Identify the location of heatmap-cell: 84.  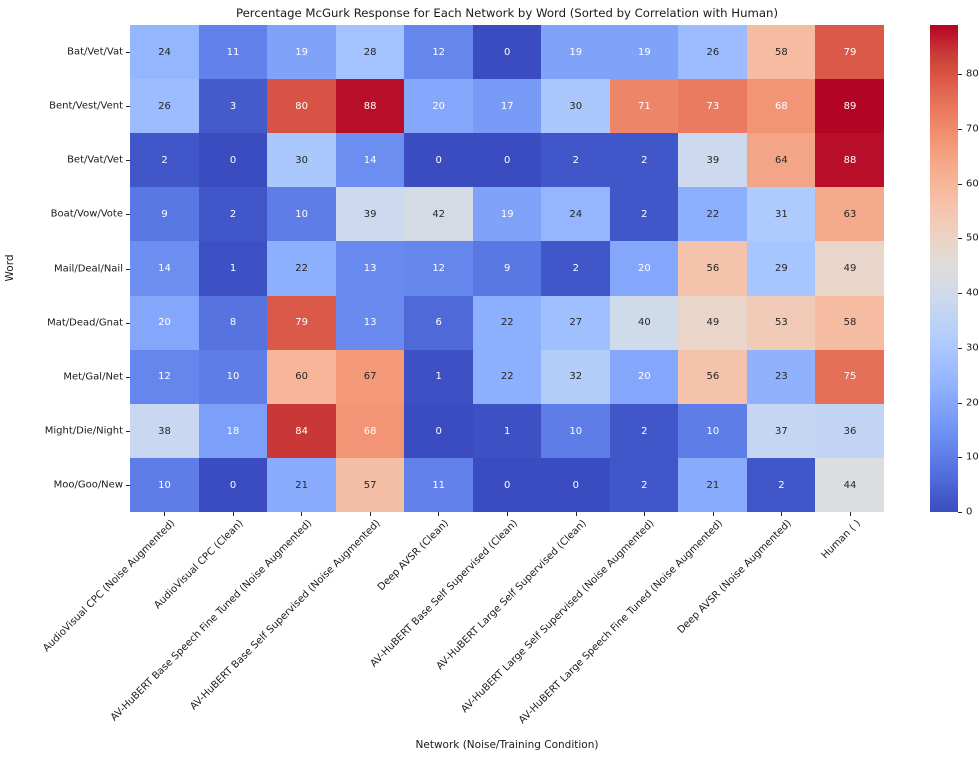
(302, 431).